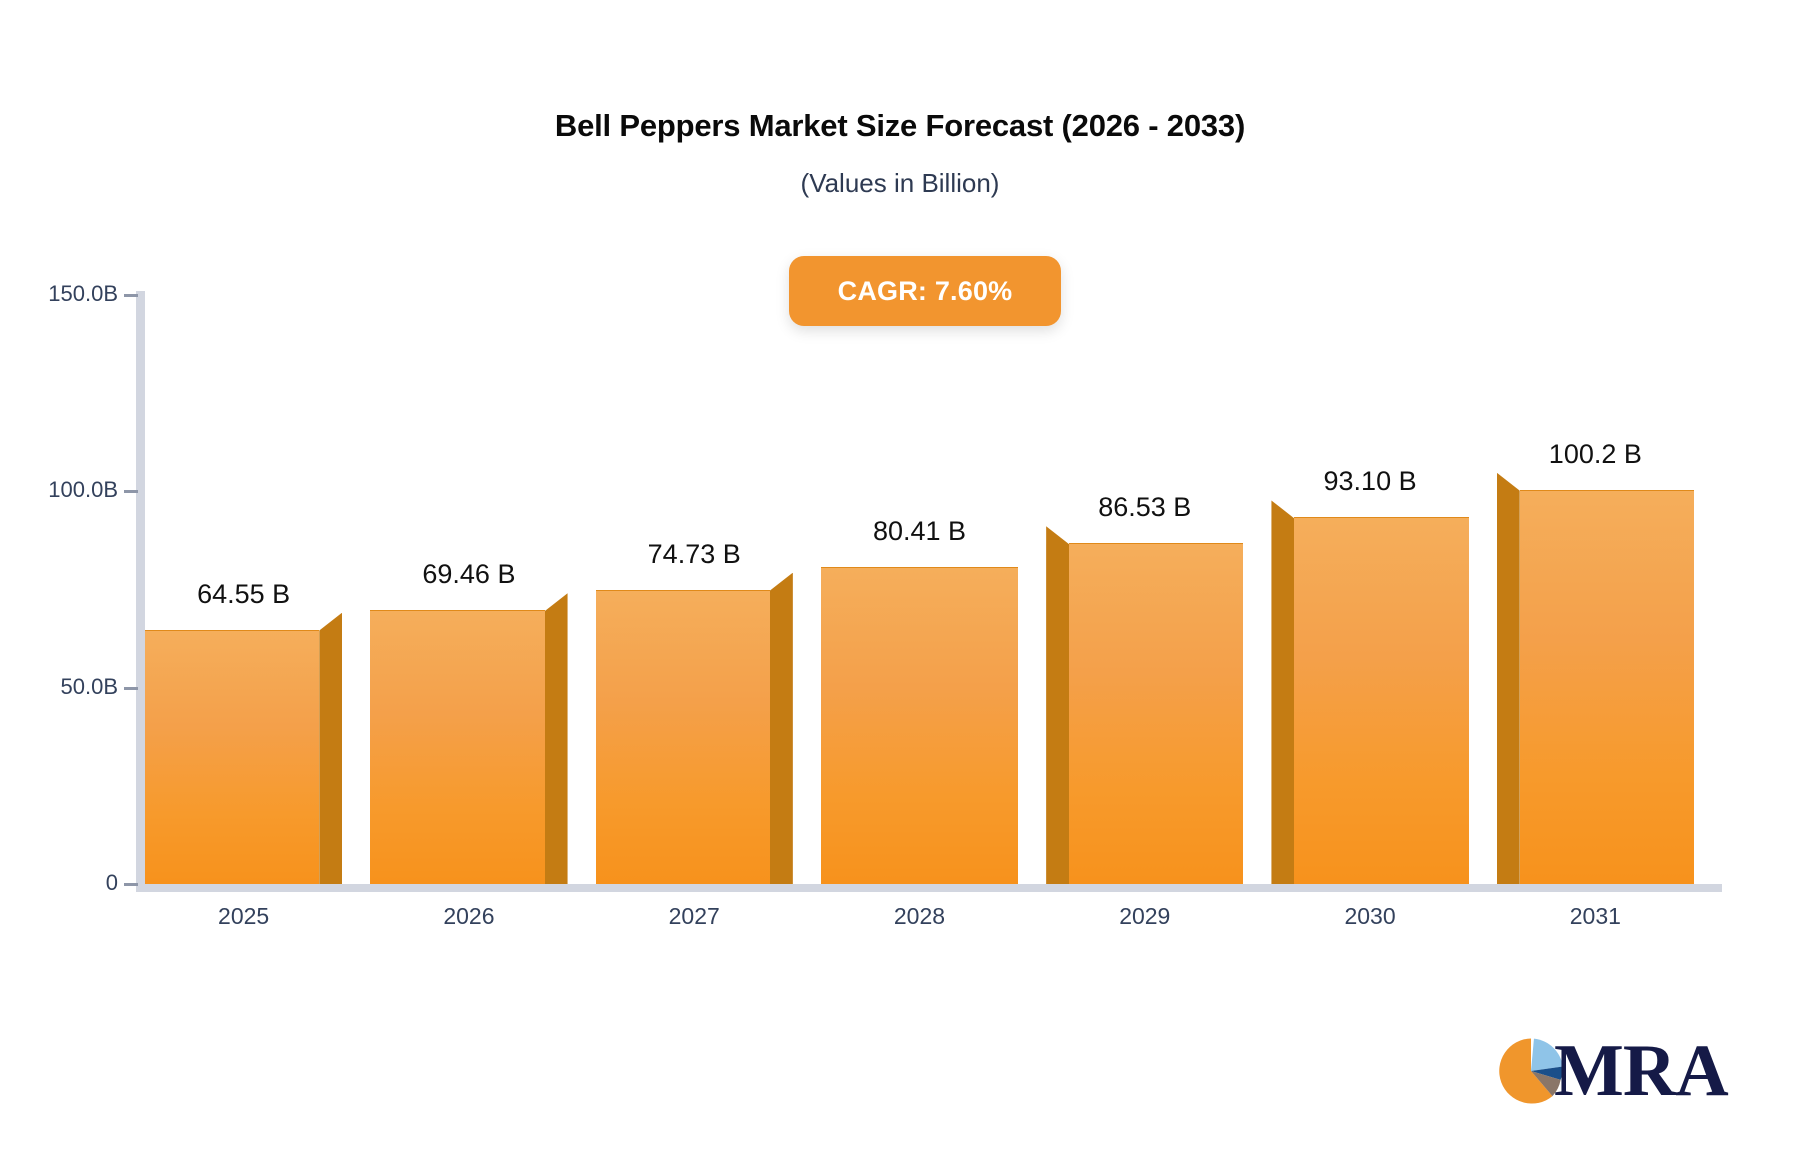 Image resolution: width=1800 pixels, height=1156 pixels. I want to click on bar-value-label: 64.55 B, so click(244, 593).